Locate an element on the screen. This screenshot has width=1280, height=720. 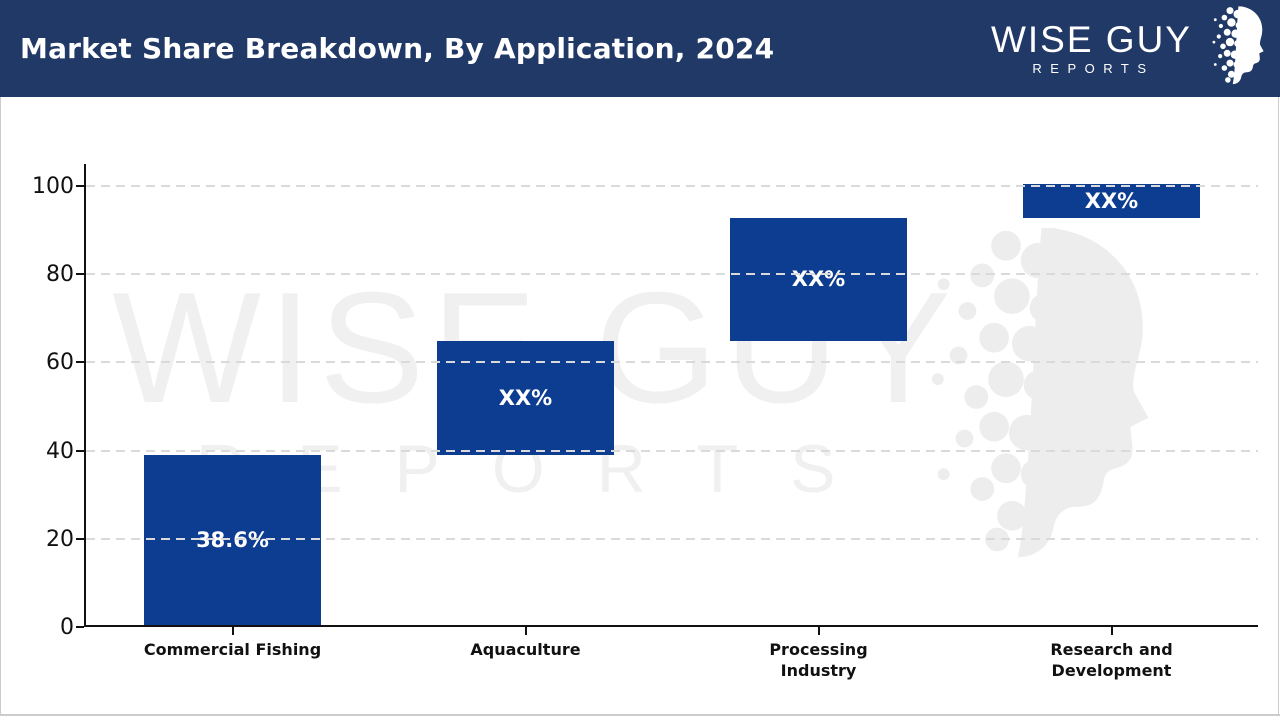
wise-guy-reports-logo: WISE GUY REPORTS is located at coordinates (1135, 49).